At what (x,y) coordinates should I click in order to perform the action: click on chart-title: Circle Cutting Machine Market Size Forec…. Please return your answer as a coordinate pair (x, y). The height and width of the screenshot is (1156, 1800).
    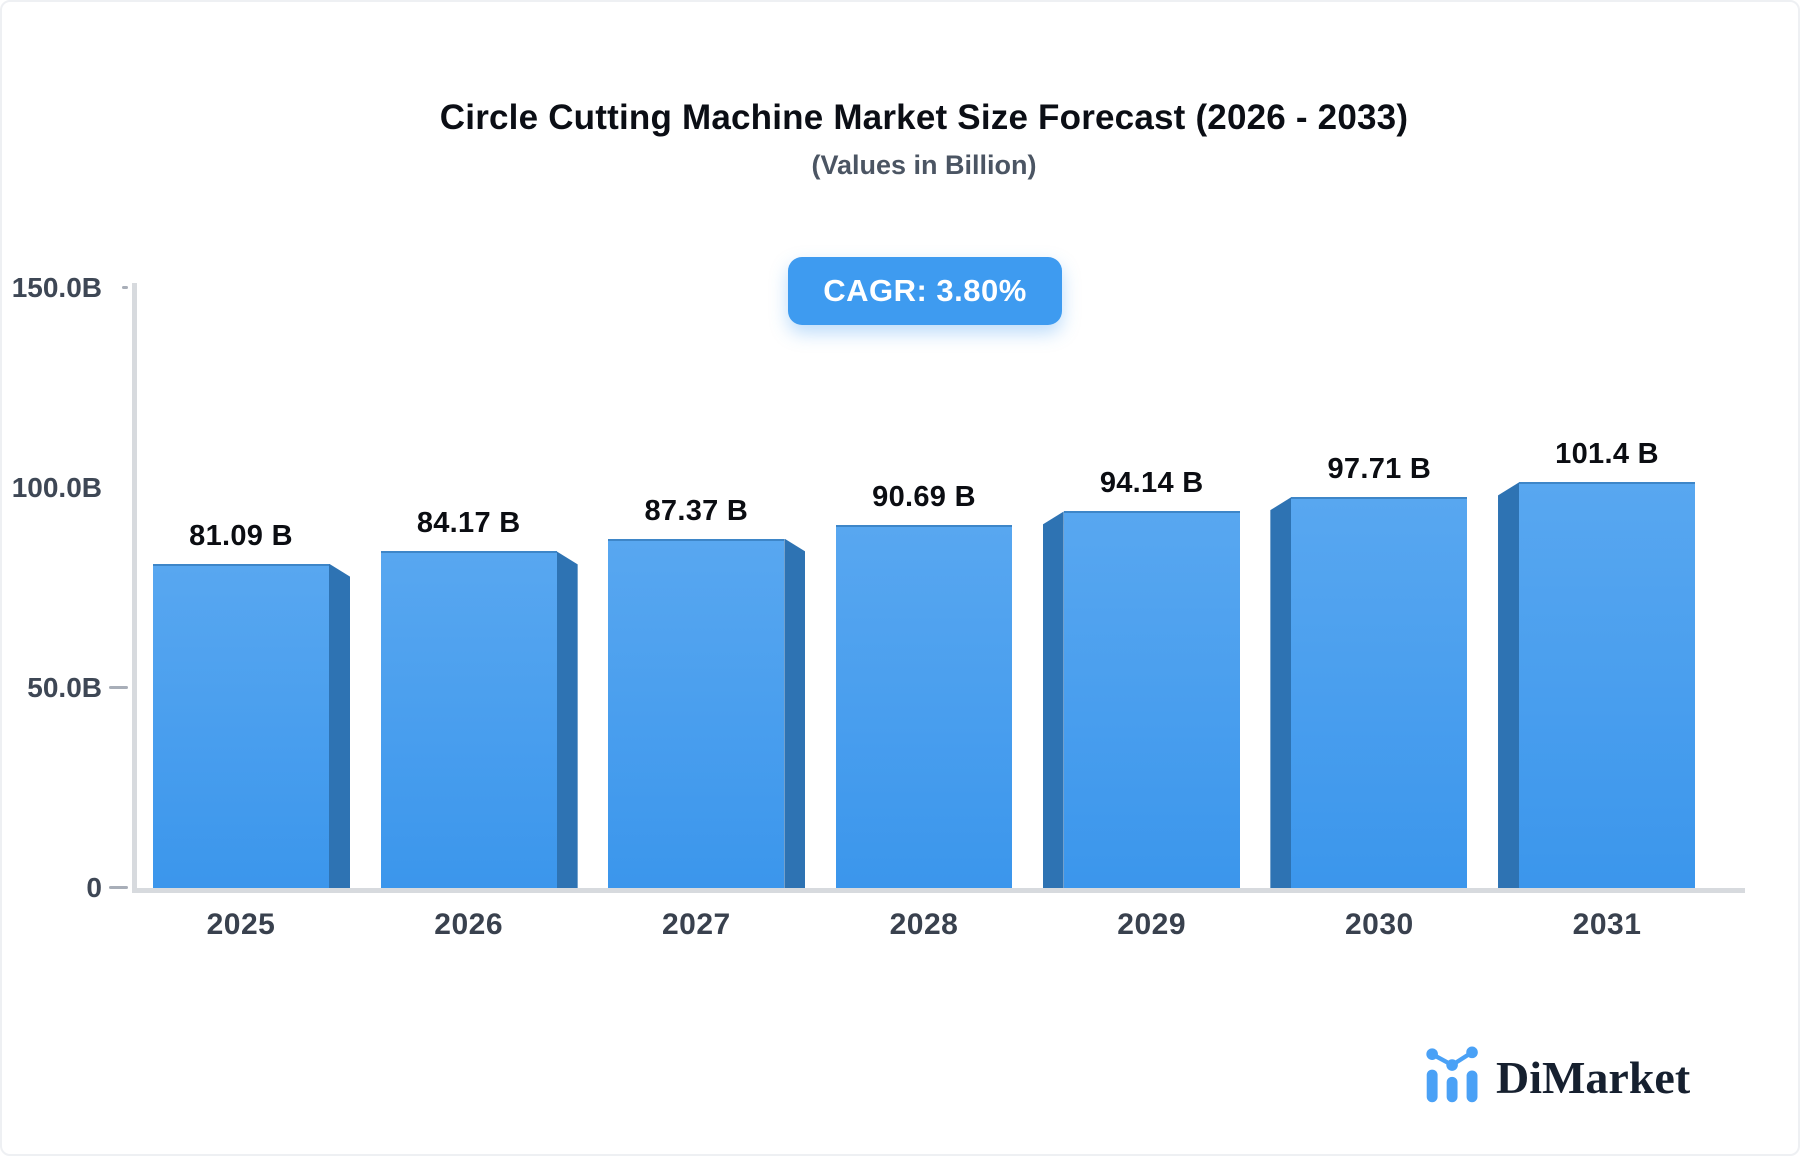
    Looking at the image, I should click on (924, 117).